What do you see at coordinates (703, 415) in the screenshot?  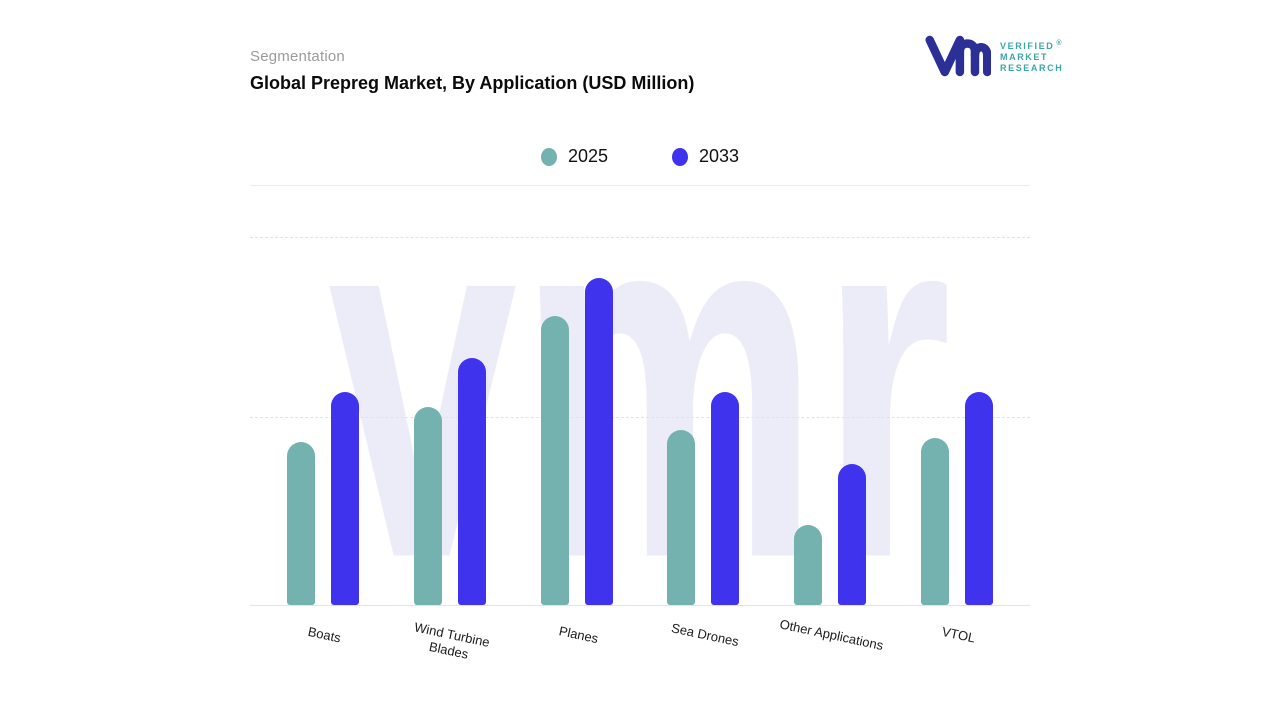 I see `bar-group-sea-drones` at bounding box center [703, 415].